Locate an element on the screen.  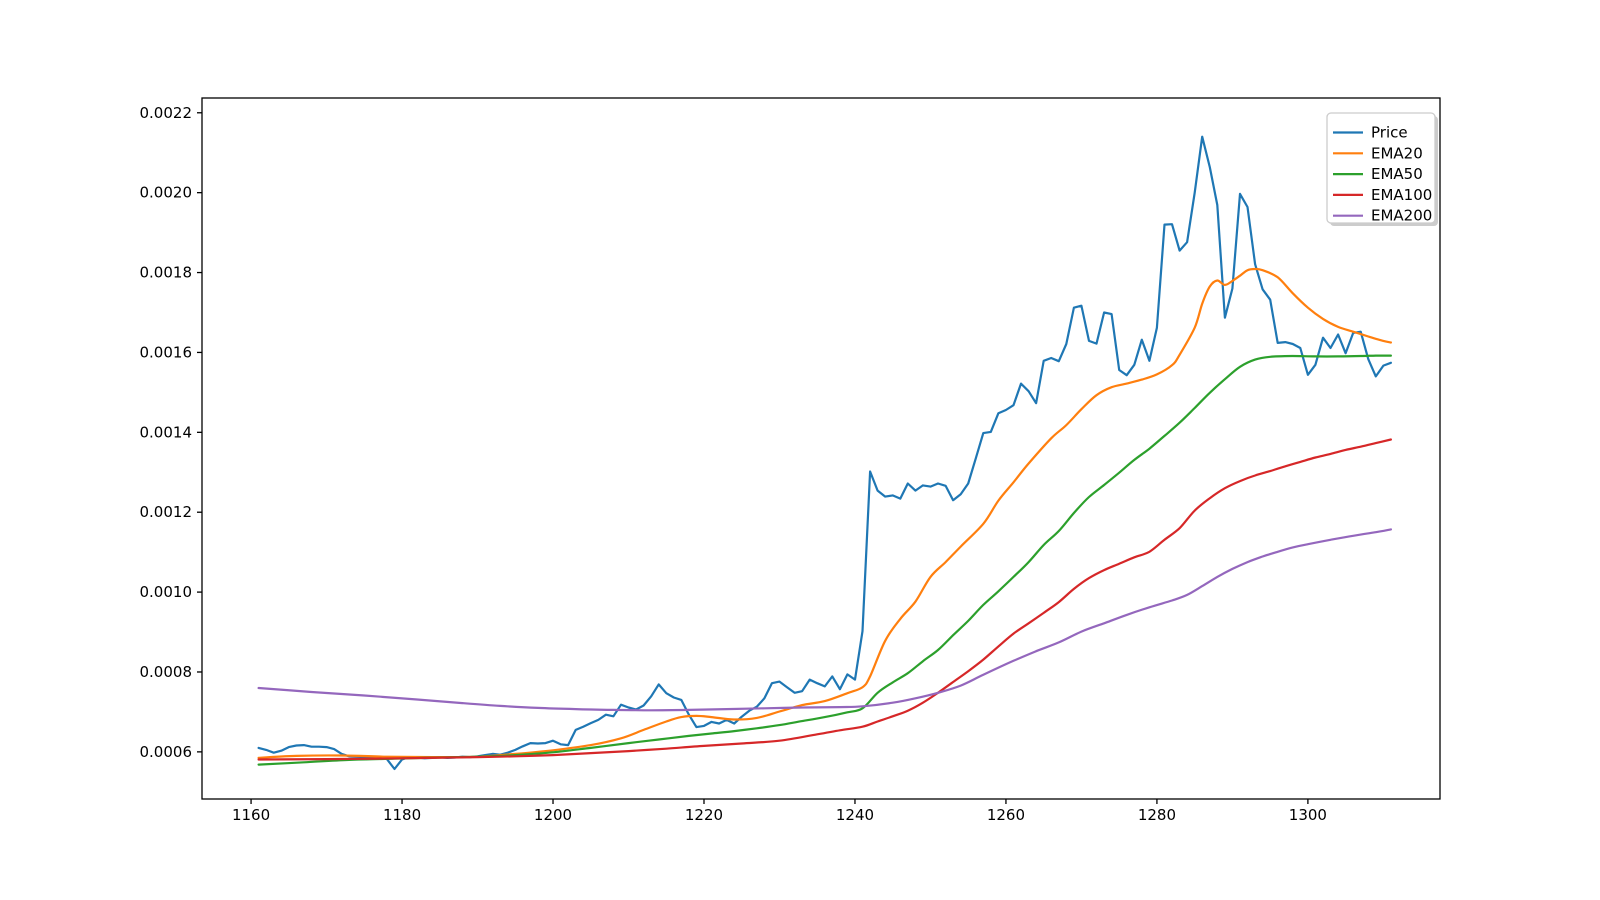
y-tick-label: 0.0006 is located at coordinates (166, 752).